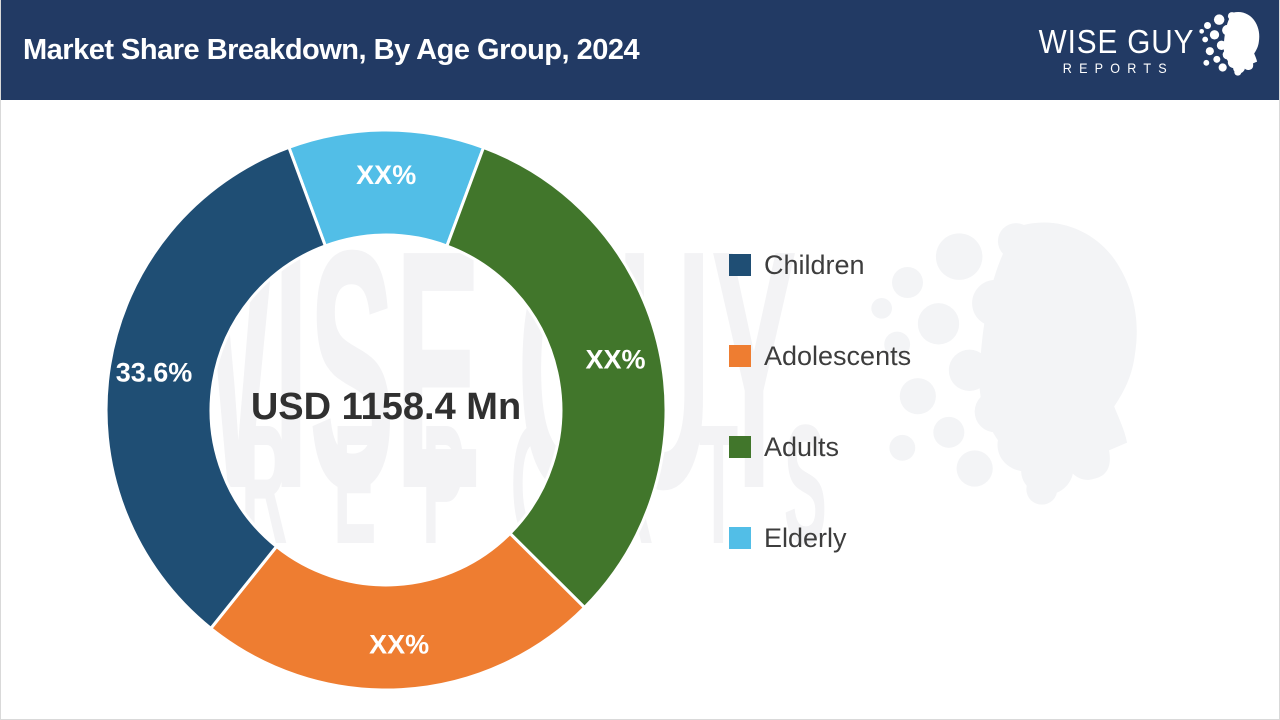 The height and width of the screenshot is (720, 1280). I want to click on legend-item-adolescents: Adolescents, so click(820, 356).